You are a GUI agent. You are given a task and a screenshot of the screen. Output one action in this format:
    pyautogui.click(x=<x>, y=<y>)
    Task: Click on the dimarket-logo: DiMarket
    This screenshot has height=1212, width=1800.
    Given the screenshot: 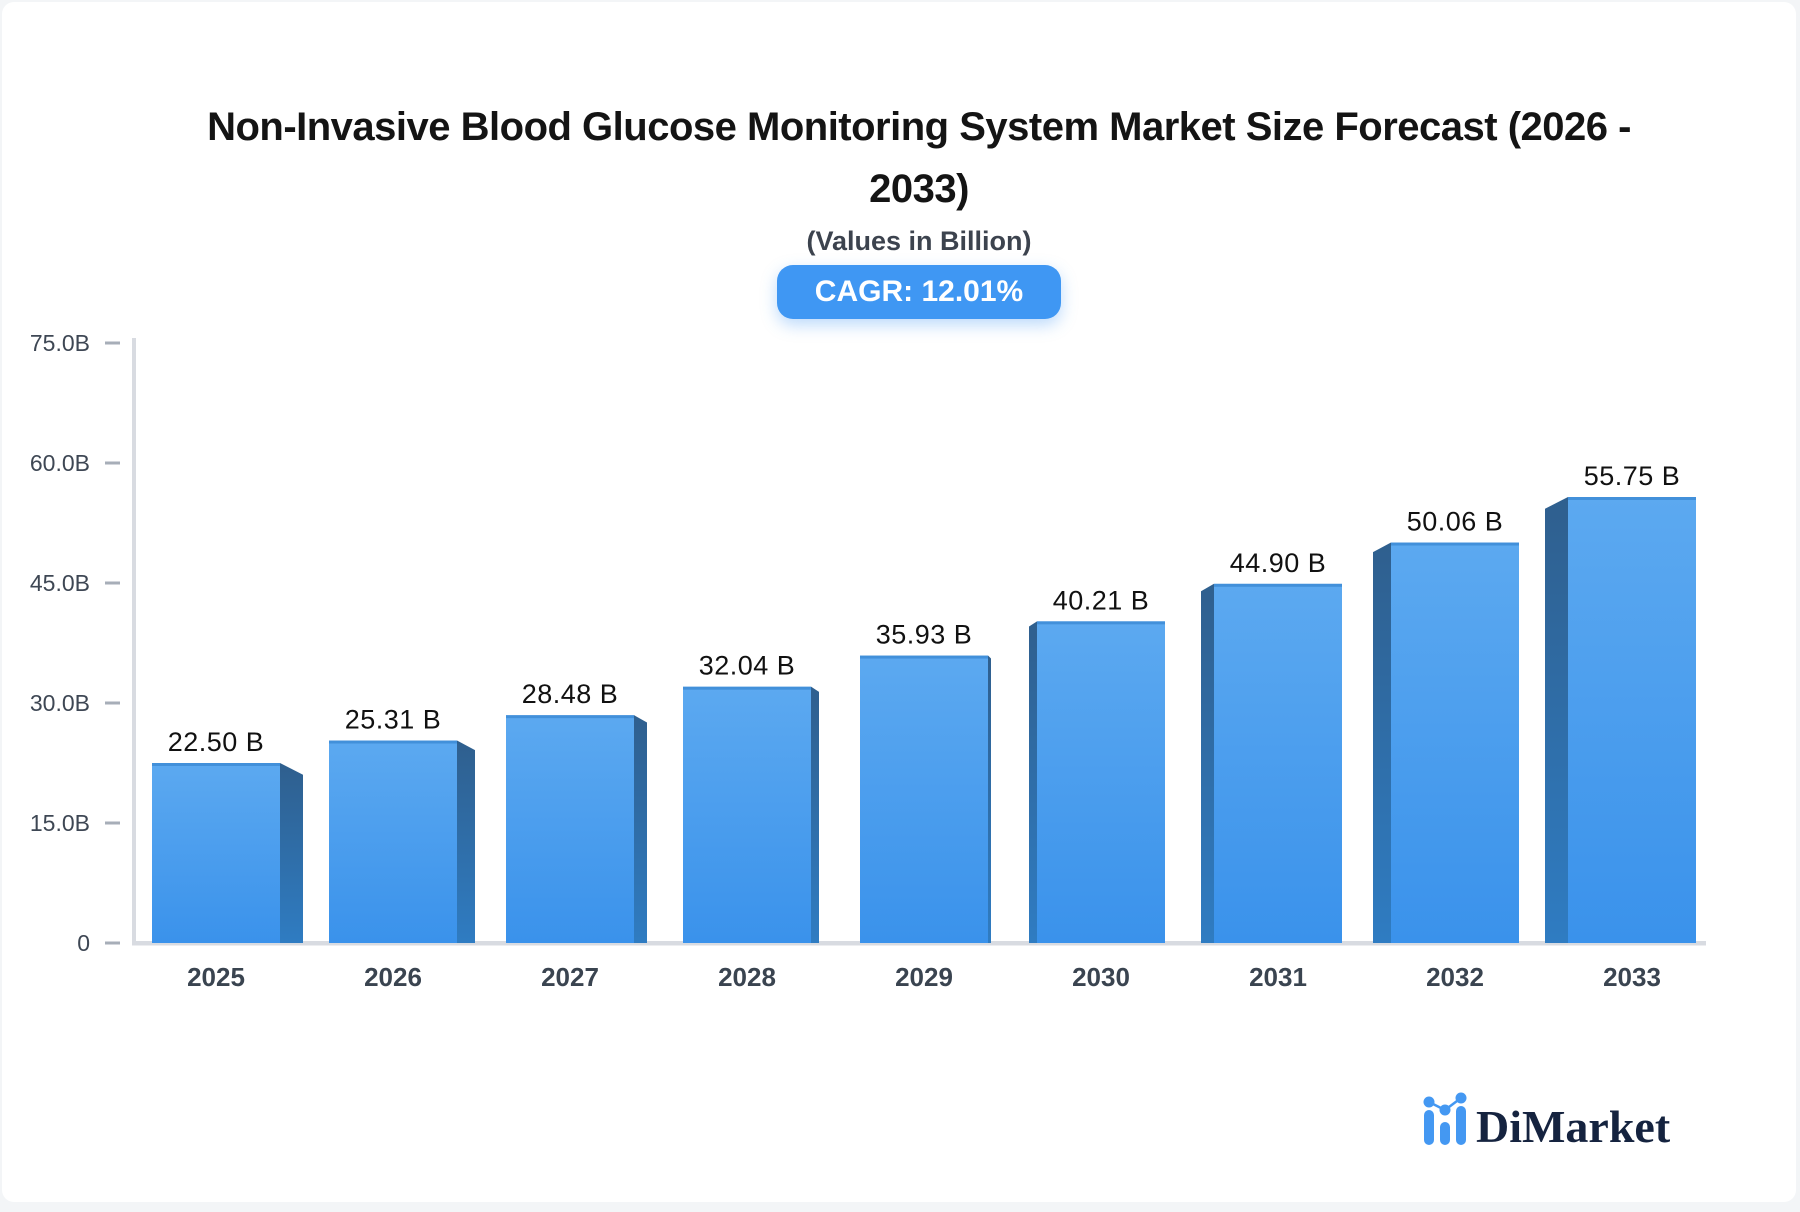 What is the action you would take?
    pyautogui.click(x=1547, y=1122)
    